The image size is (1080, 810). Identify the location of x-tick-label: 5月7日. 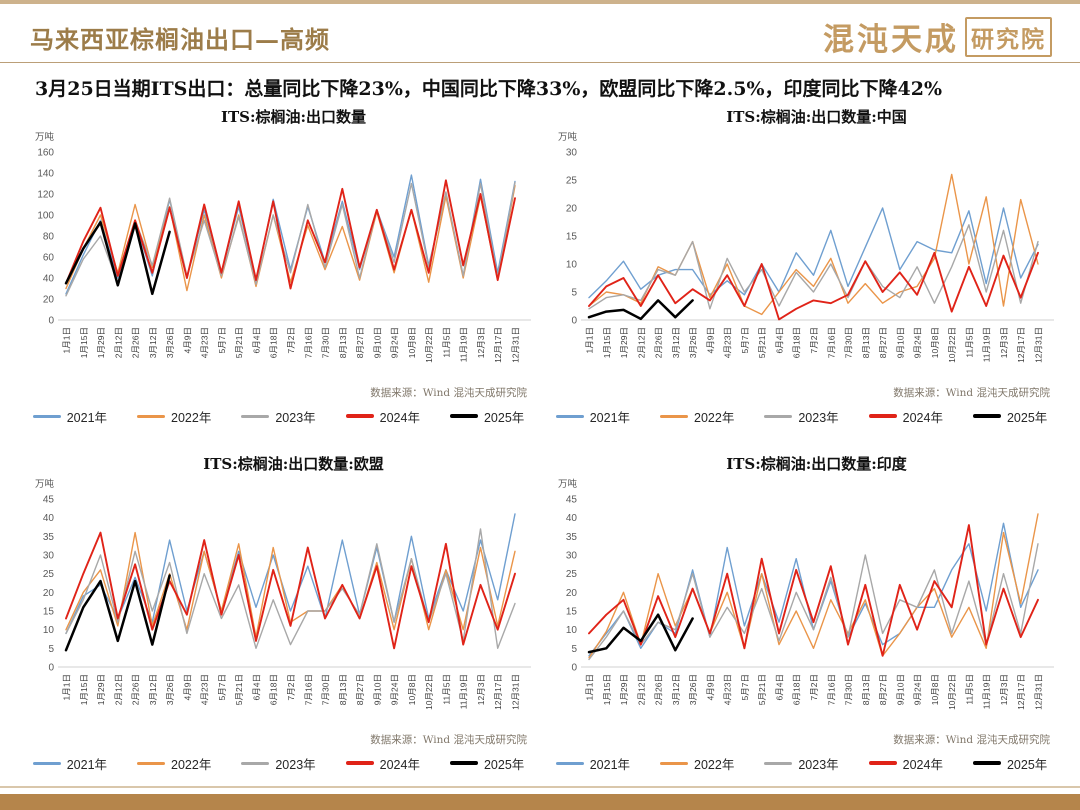
(745, 687).